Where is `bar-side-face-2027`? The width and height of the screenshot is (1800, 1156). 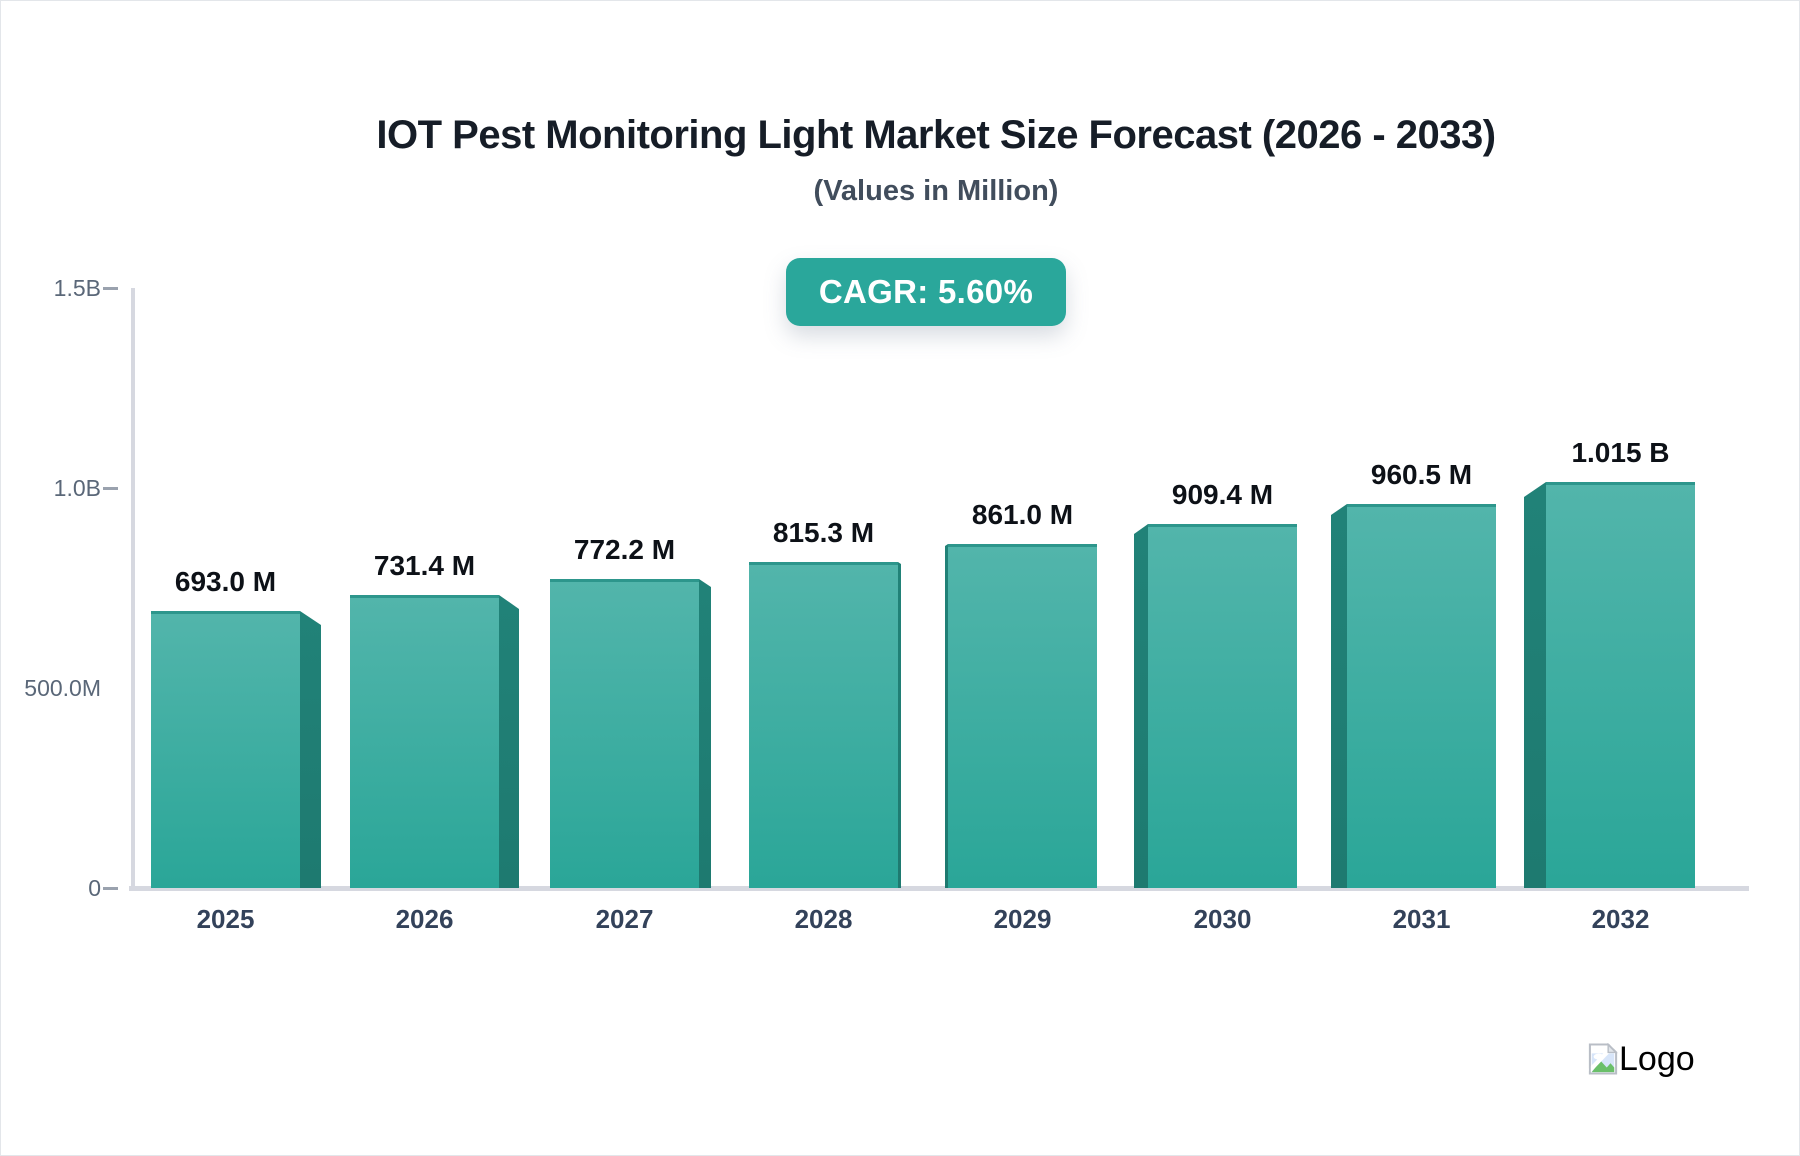
bar-side-face-2027 is located at coordinates (705, 733).